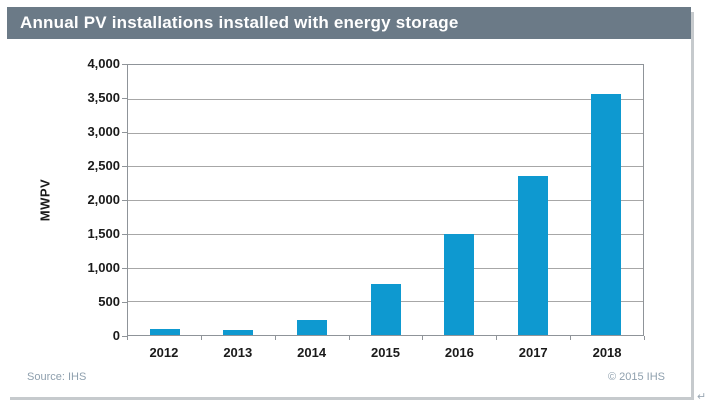 The image size is (712, 411). I want to click on source-label: Source: IHS, so click(57, 377).